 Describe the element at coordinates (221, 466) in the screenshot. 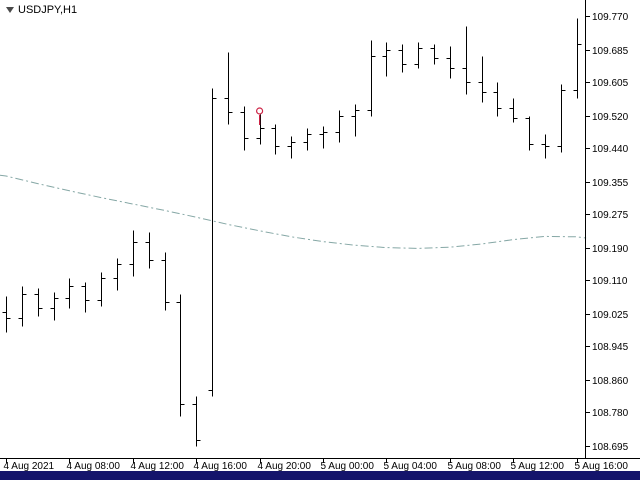

I see `time-axis-label: 4 Aug 16:00` at that location.